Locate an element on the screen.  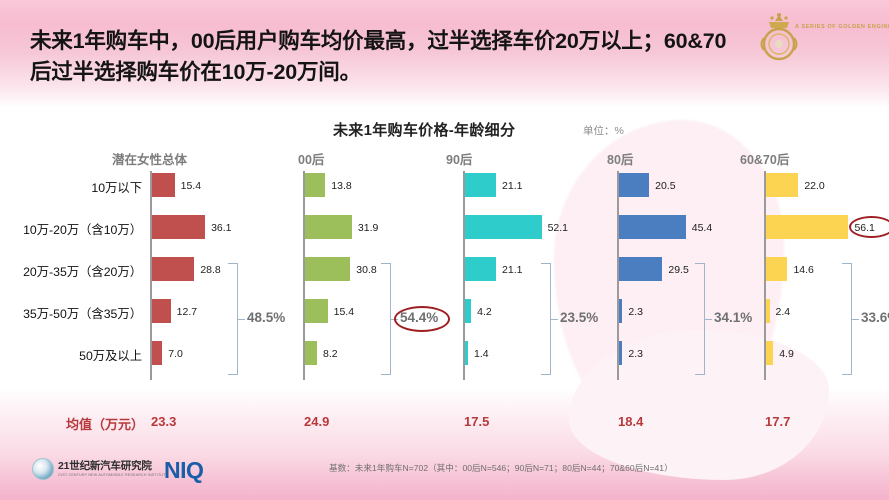
group-header-label: 00后 is located at coordinates (311, 160).